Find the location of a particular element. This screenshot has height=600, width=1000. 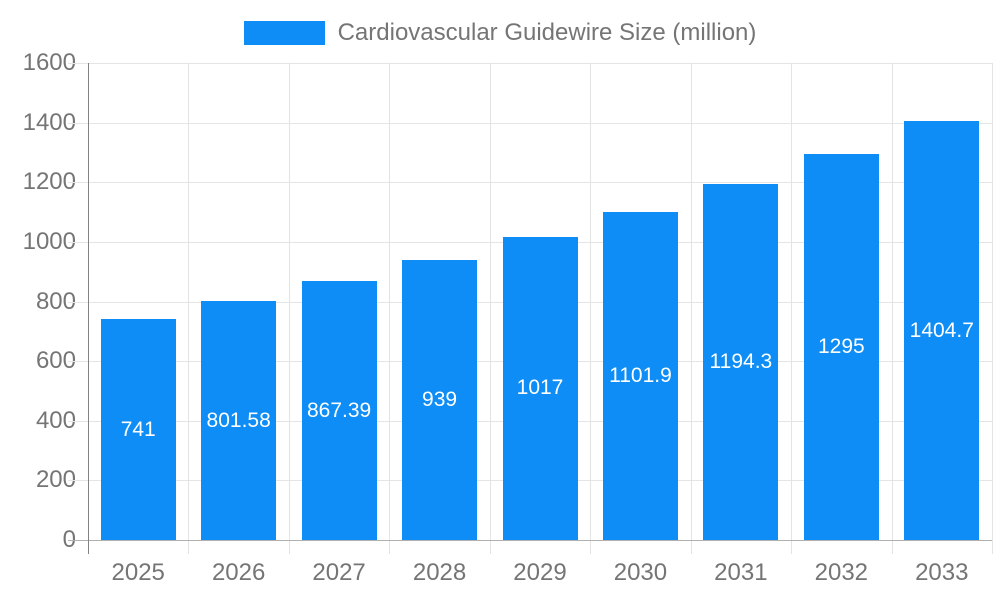

bar-value-label: 1404.7 is located at coordinates (941, 330).